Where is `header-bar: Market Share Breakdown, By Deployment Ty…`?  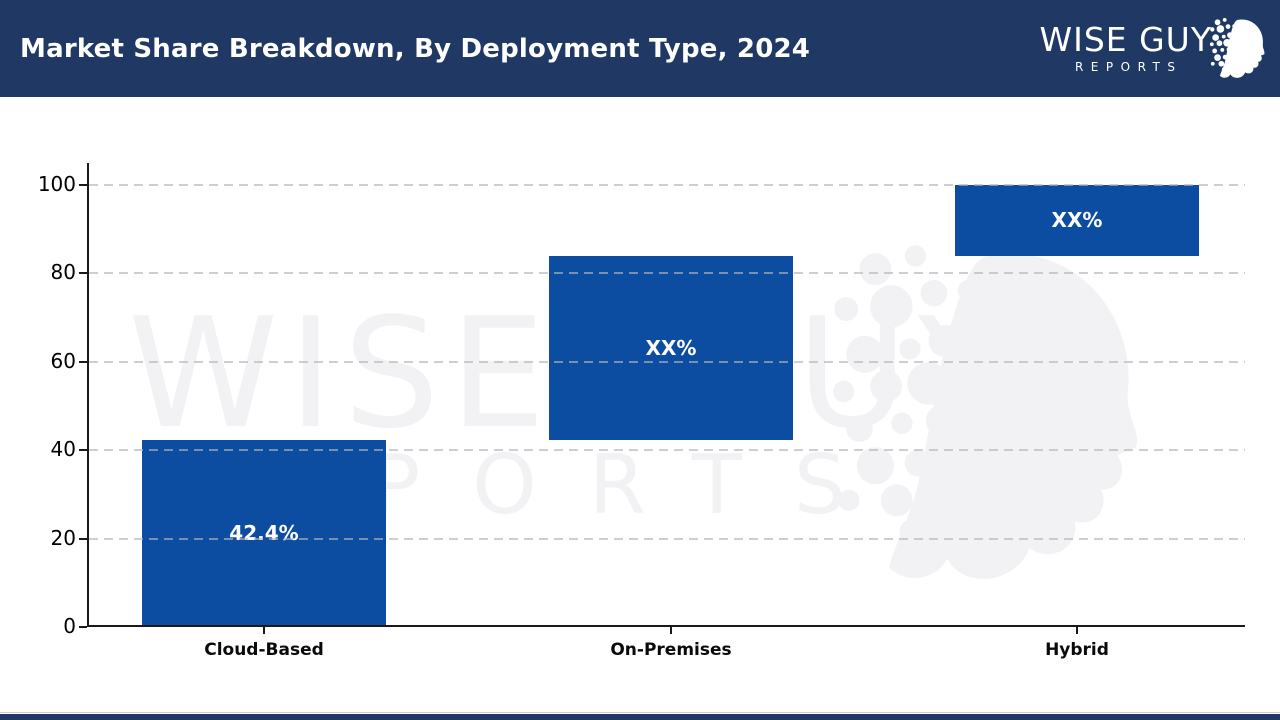 header-bar: Market Share Breakdown, By Deployment Ty… is located at coordinates (640, 48).